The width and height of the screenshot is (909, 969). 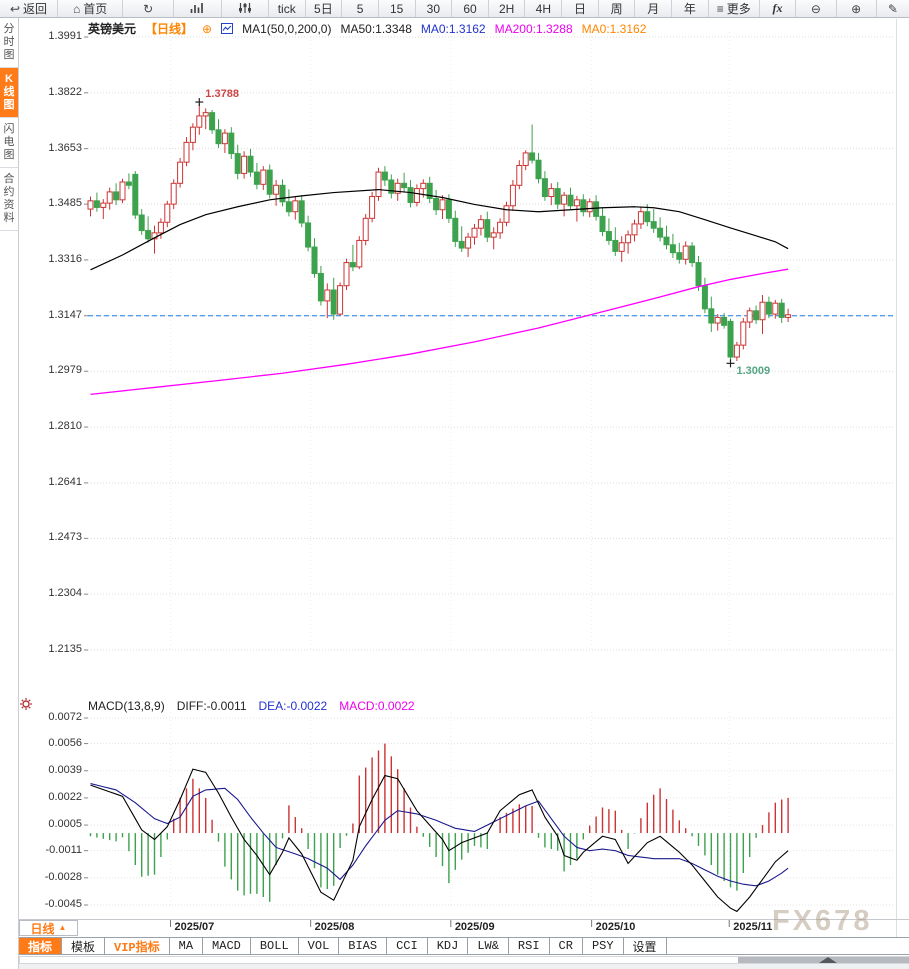 I want to click on macd-title: MACD(13,8,9), so click(x=126, y=706).